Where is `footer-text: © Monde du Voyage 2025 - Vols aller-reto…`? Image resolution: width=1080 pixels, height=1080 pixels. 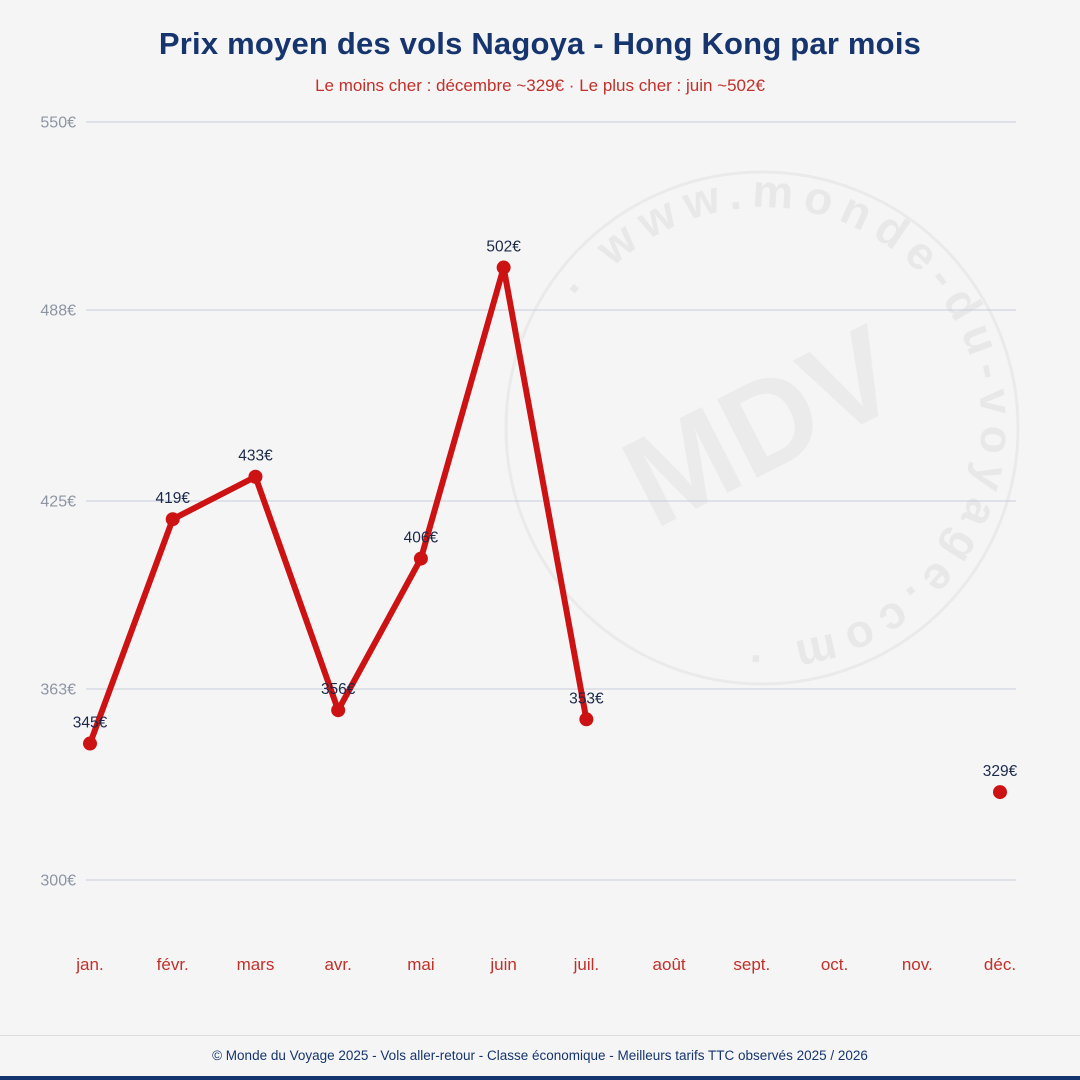
footer-text: © Monde du Voyage 2025 - Vols aller-reto… is located at coordinates (540, 1055).